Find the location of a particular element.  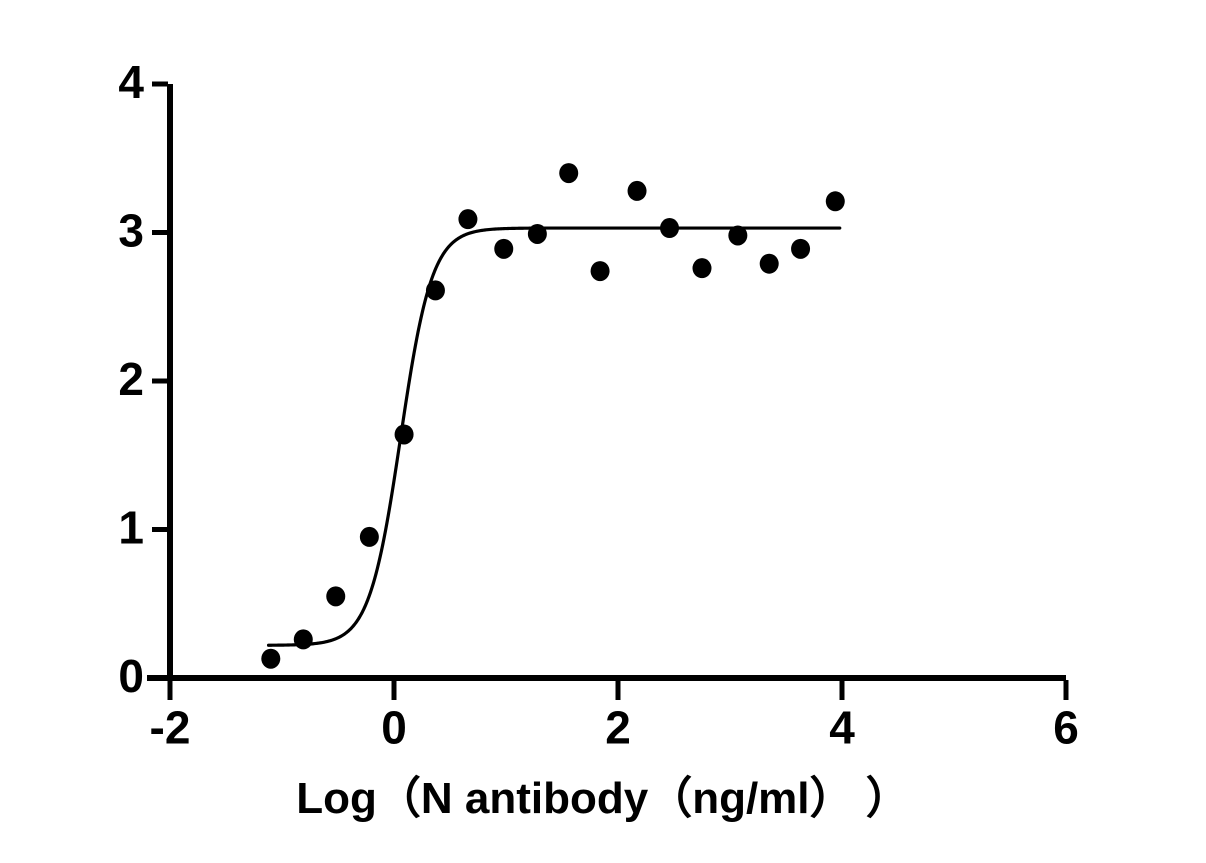

y-tick-label: 4 is located at coordinates (131, 82).